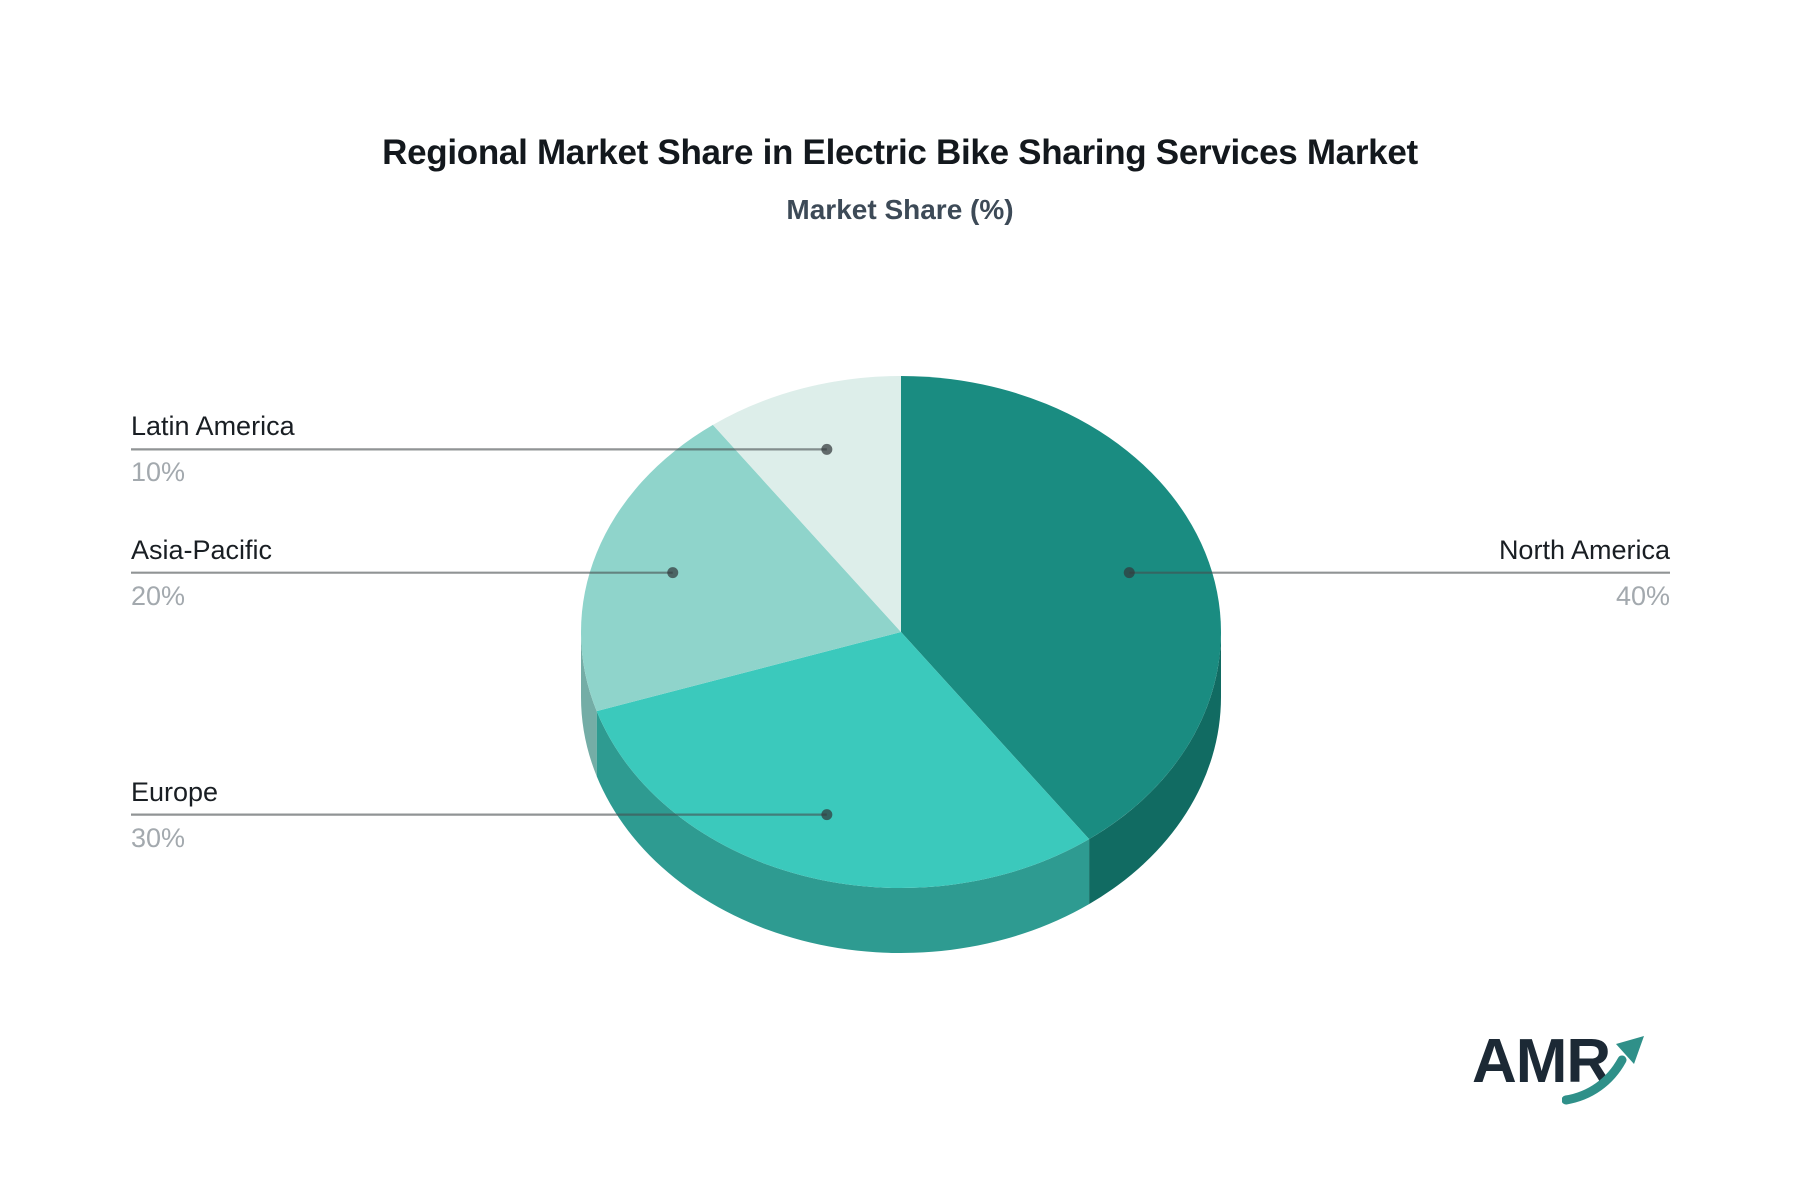 This screenshot has width=1800, height=1196. What do you see at coordinates (673, 573) in the screenshot?
I see `leader-dot-asia-pacific` at bounding box center [673, 573].